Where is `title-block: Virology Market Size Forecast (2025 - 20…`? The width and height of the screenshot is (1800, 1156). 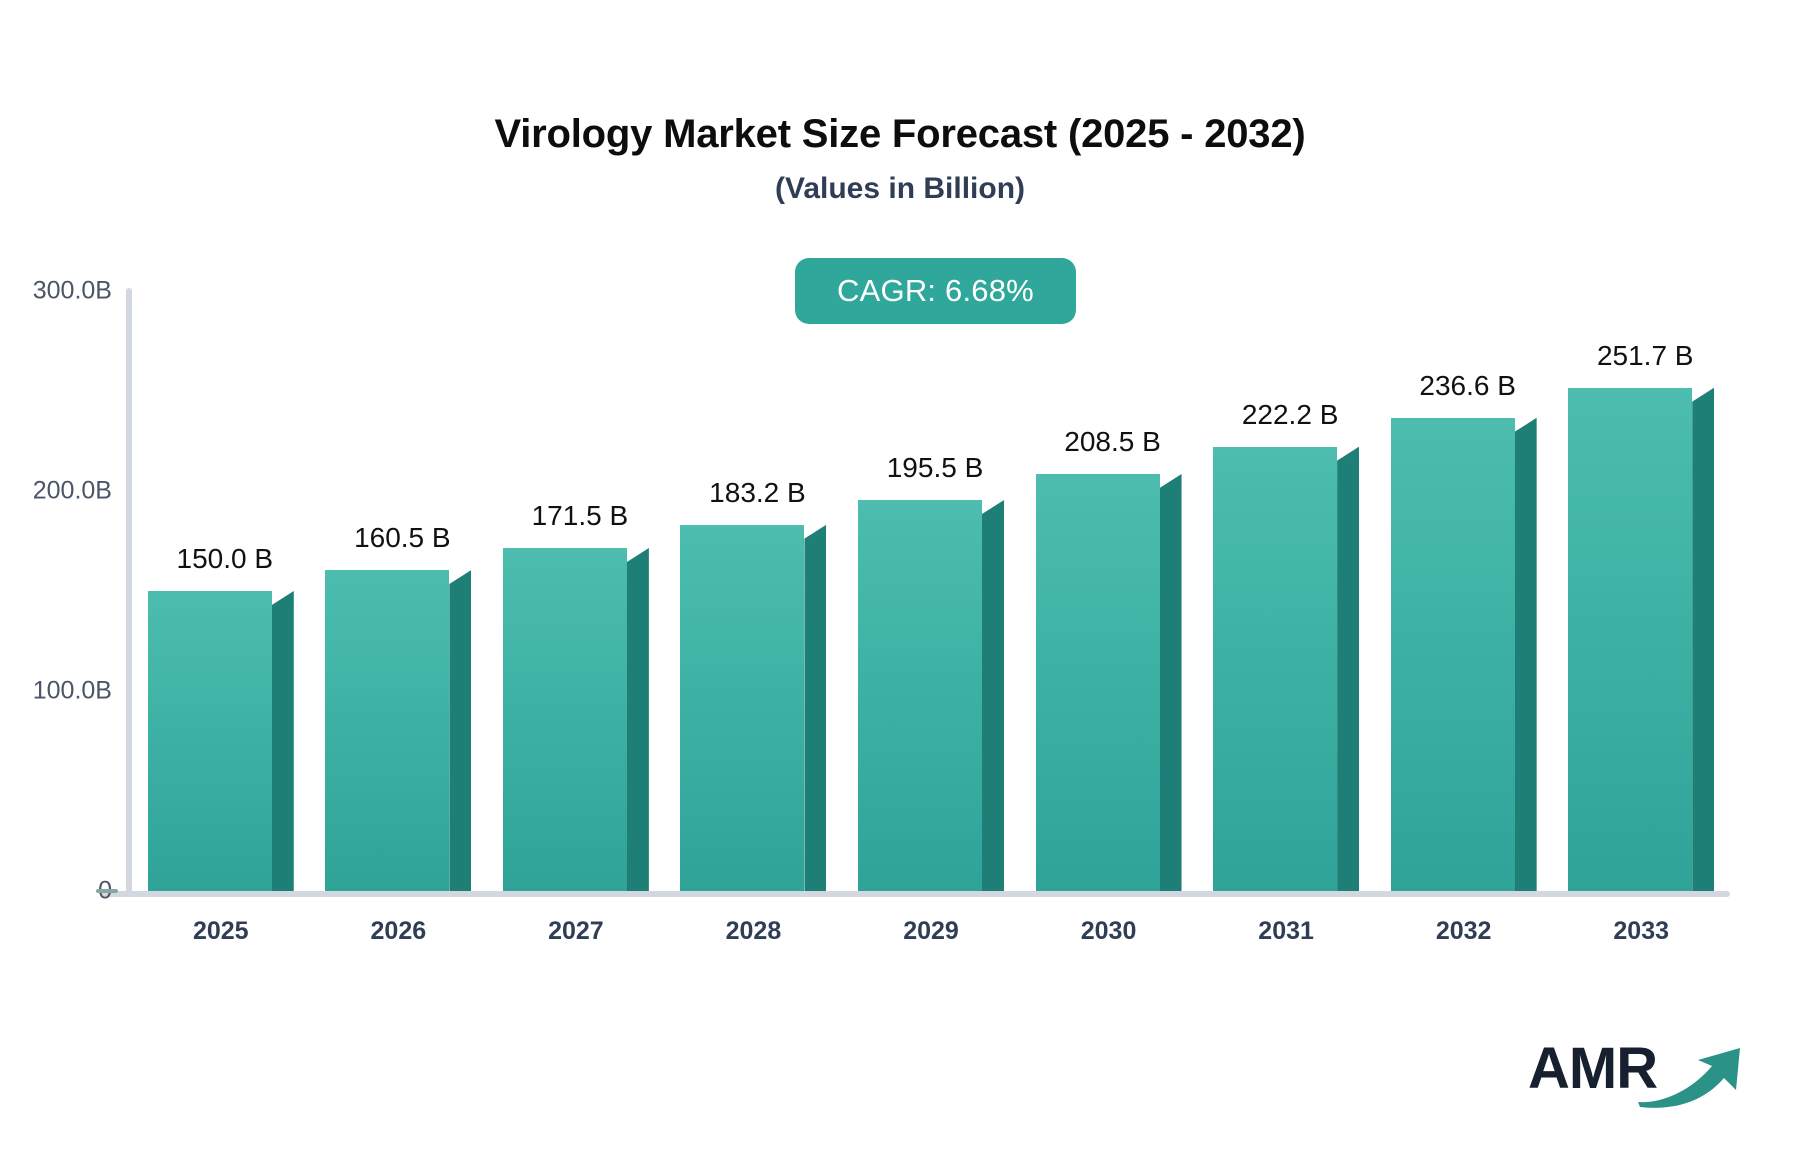
title-block: Virology Market Size Forecast (2025 - 20… is located at coordinates (900, 158).